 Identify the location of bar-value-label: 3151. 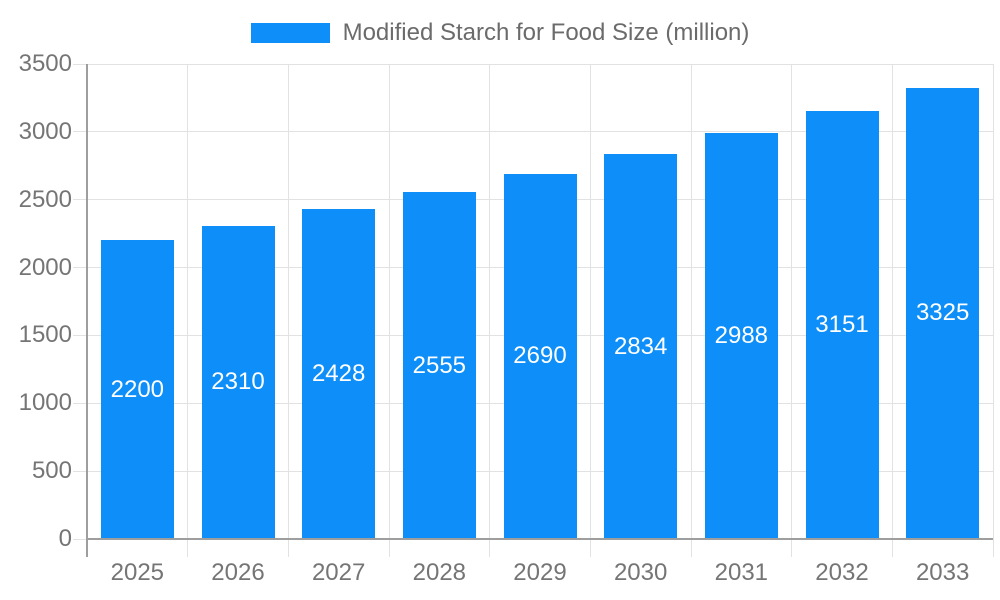
(842, 325).